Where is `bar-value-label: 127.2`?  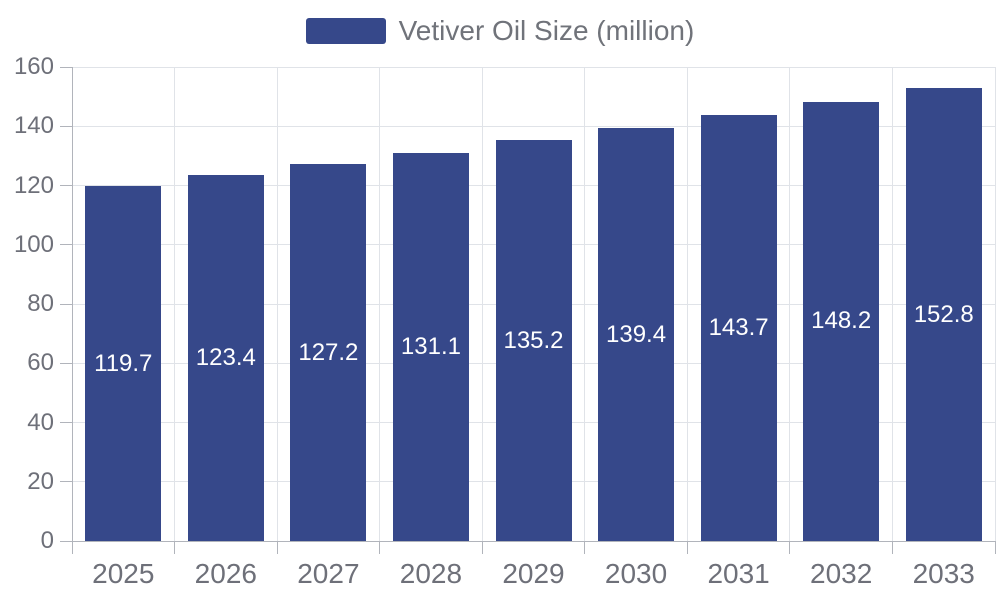
bar-value-label: 127.2 is located at coordinates (328, 352).